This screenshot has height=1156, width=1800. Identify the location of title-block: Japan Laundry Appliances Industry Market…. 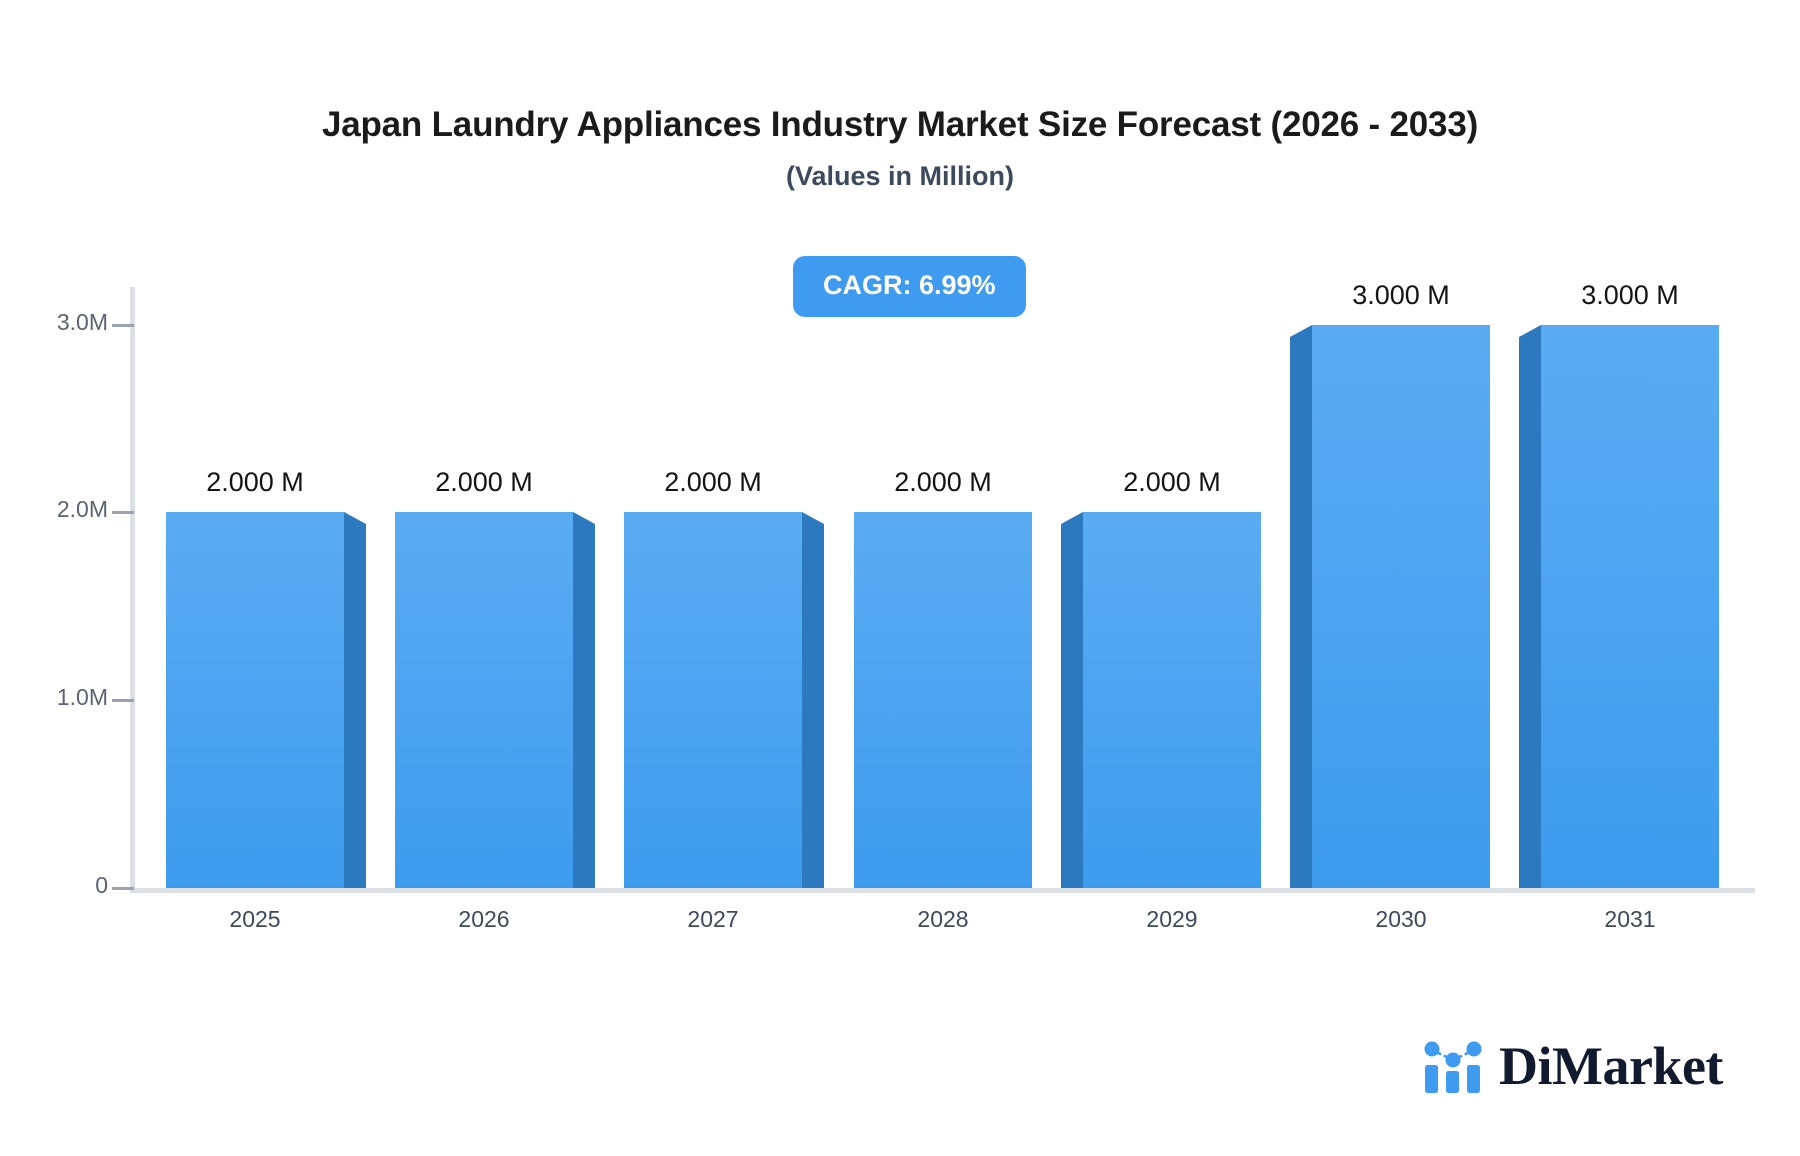
(900, 148).